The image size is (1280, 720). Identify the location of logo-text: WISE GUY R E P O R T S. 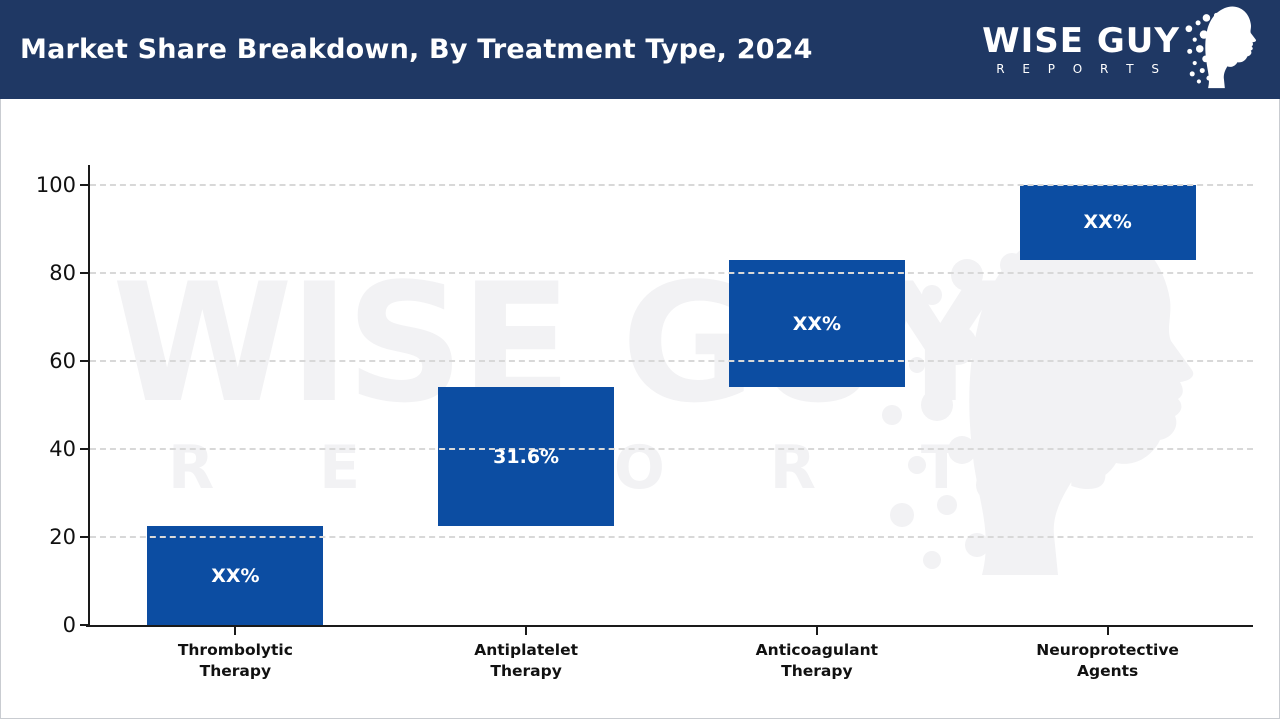
(1081, 49).